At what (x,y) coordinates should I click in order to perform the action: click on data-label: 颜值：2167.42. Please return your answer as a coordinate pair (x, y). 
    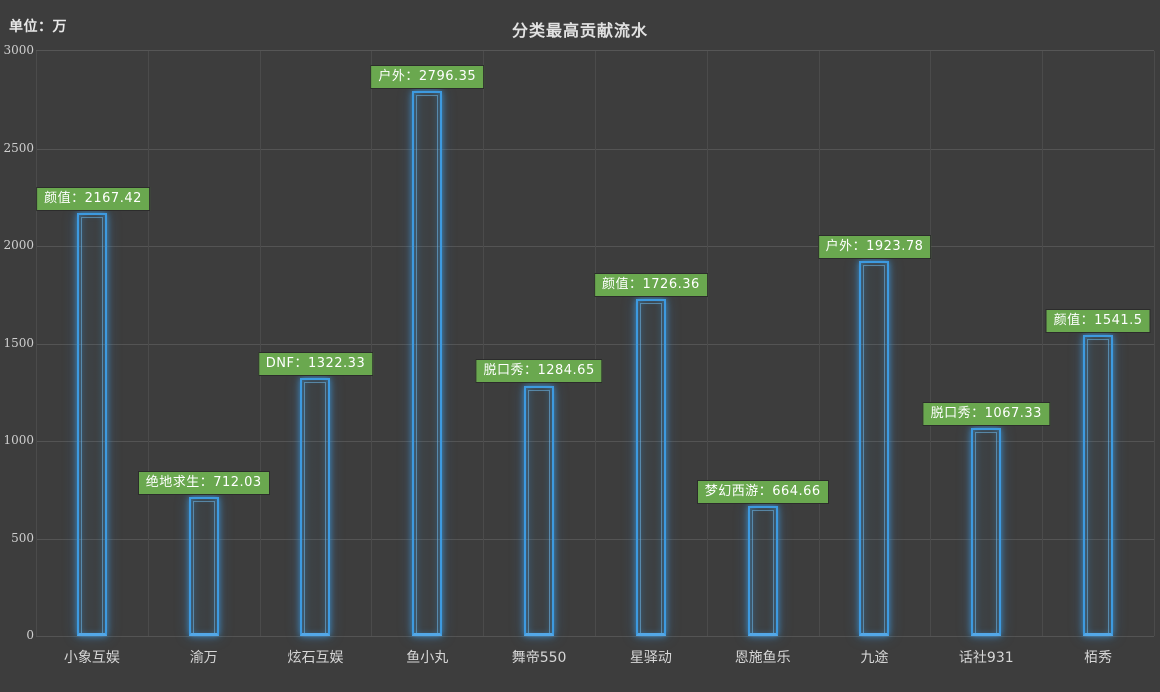
    Looking at the image, I should click on (93, 199).